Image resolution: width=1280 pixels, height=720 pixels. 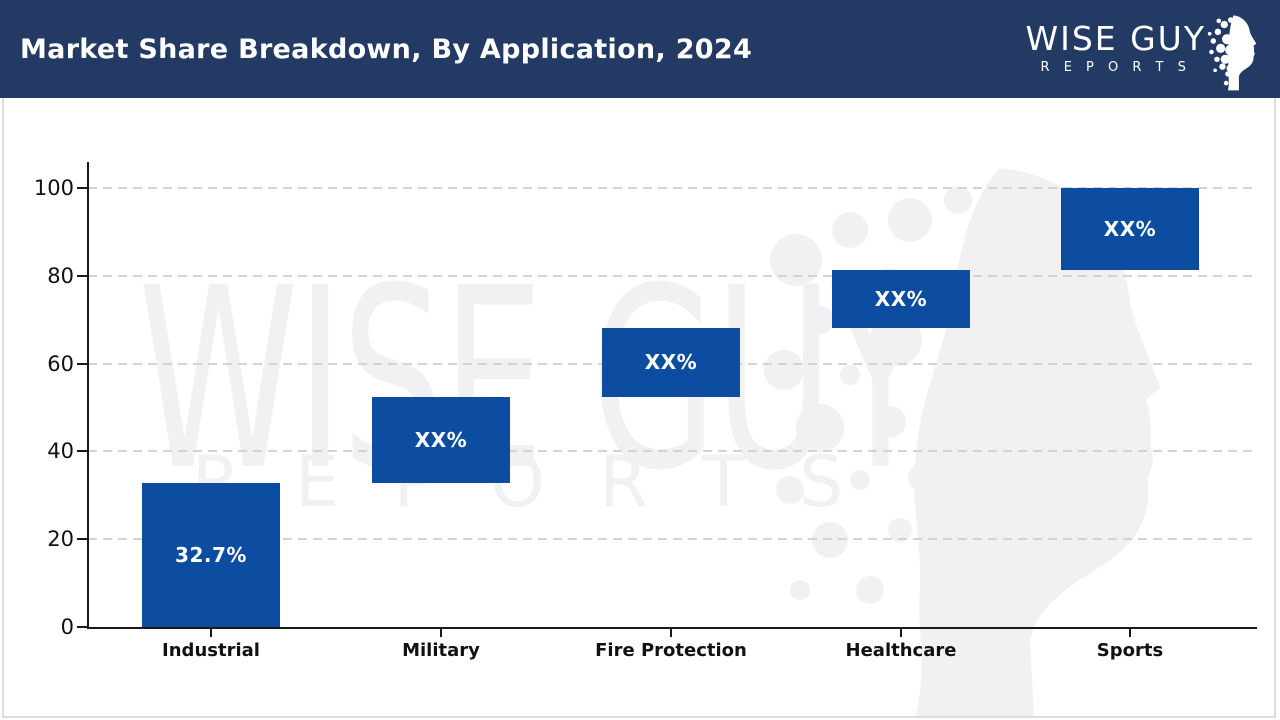 What do you see at coordinates (211, 650) in the screenshot?
I see `x-axis-label-industrial: Industrial` at bounding box center [211, 650].